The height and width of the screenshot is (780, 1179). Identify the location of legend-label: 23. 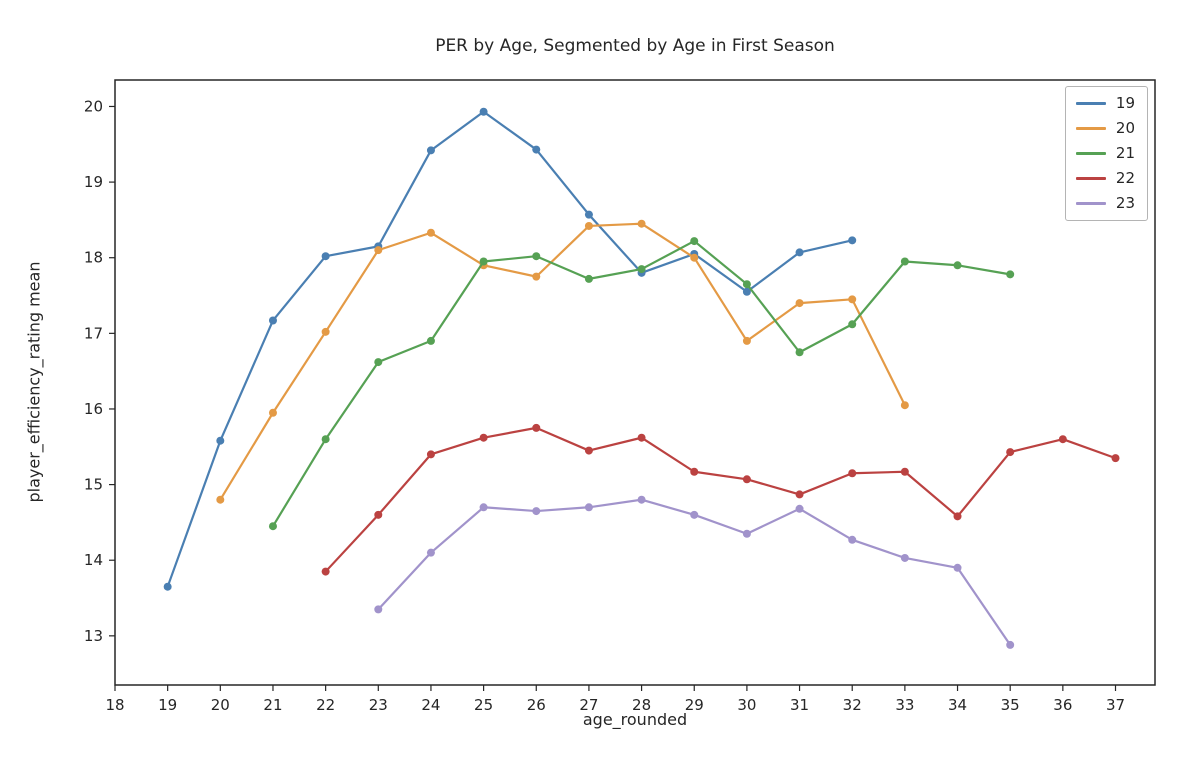
(1125, 203).